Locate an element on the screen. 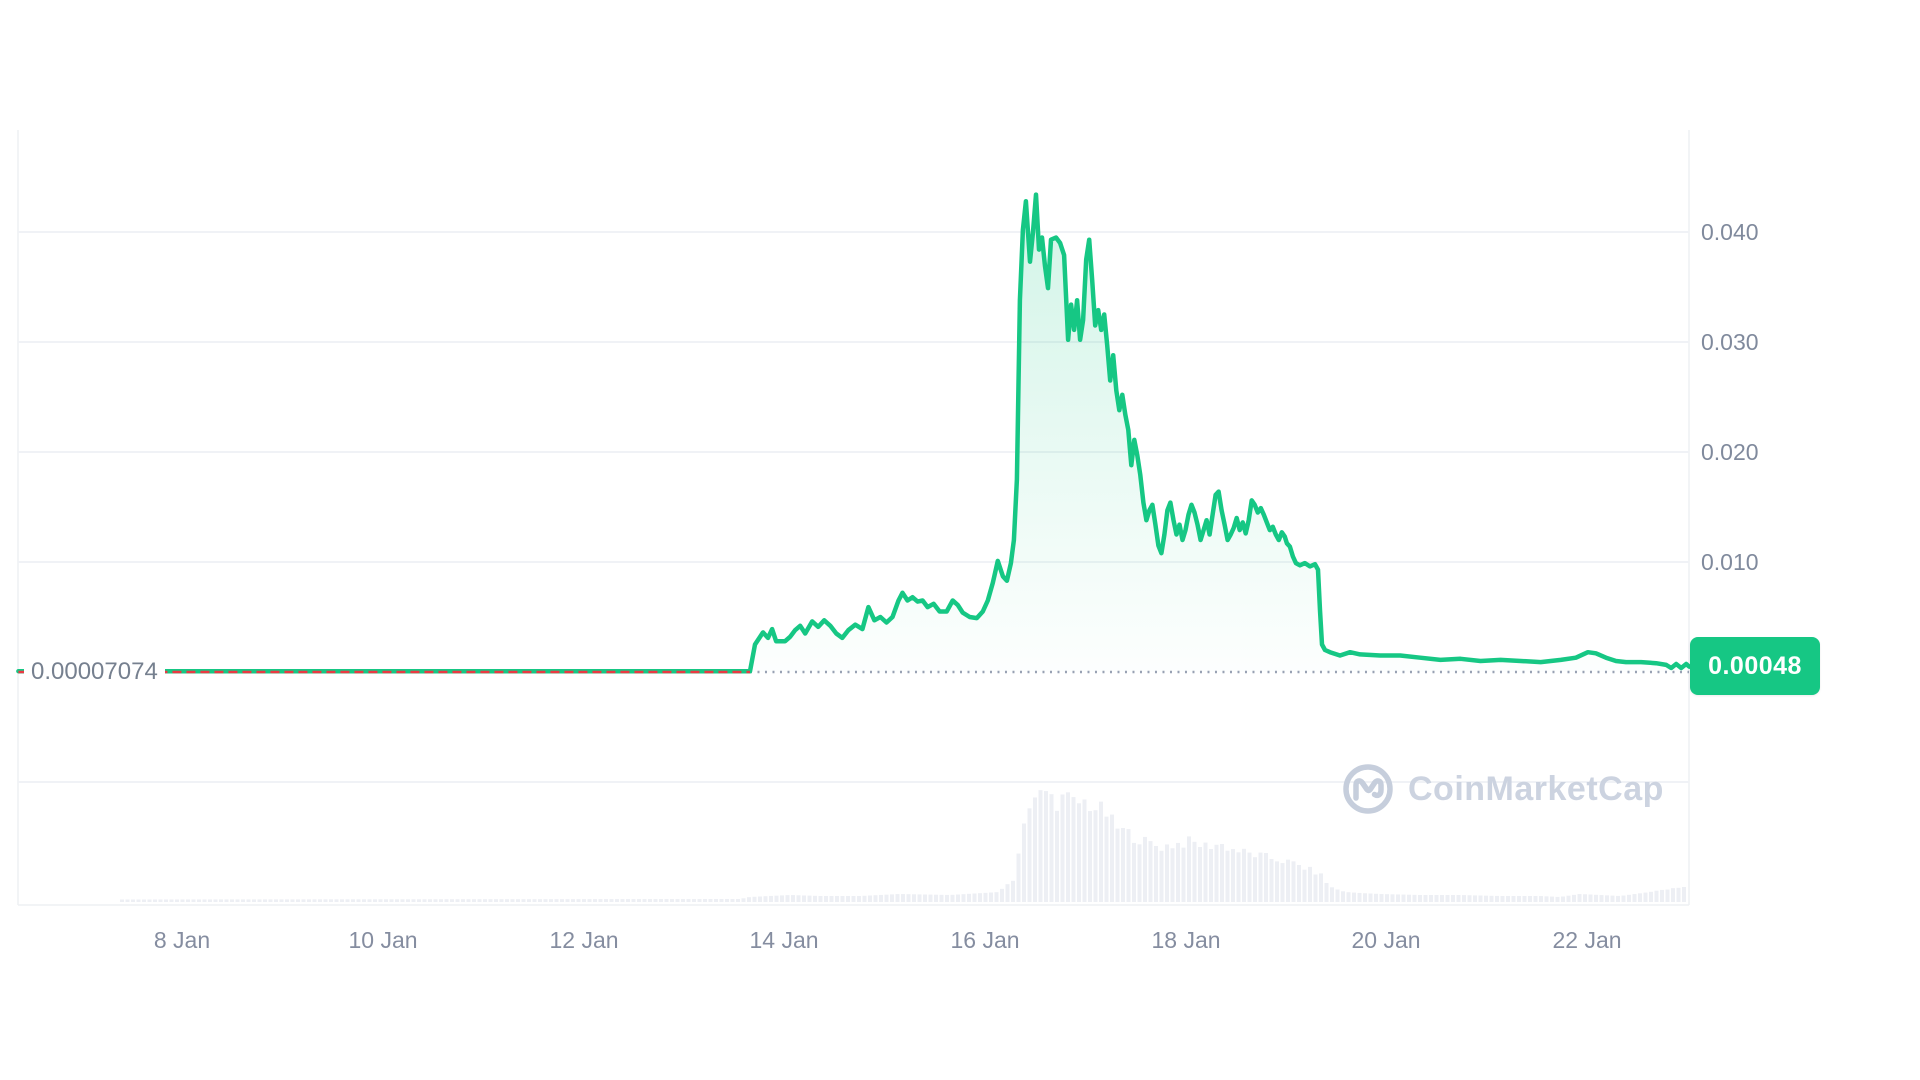 This screenshot has height=1080, width=1920. x-axis-tick: 22 Jan is located at coordinates (1587, 940).